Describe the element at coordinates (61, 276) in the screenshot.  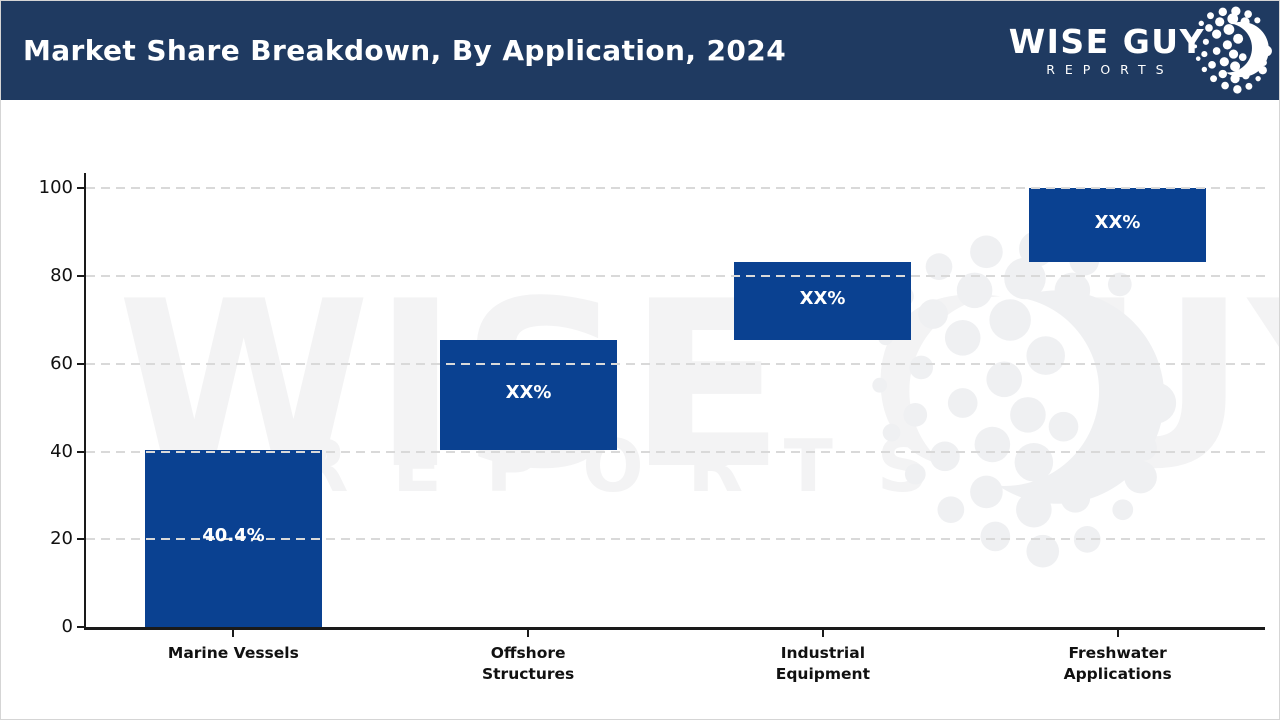
I see `y-tick-label: 80` at that location.